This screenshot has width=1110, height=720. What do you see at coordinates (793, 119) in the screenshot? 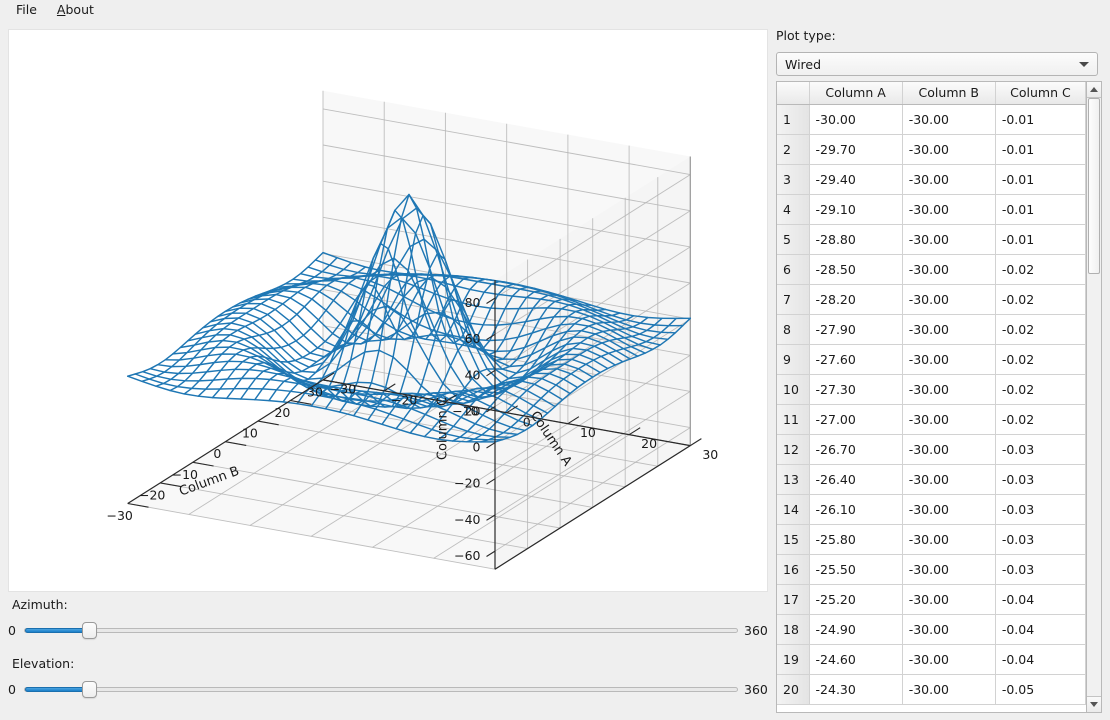
I see `row-index-cell: 1` at bounding box center [793, 119].